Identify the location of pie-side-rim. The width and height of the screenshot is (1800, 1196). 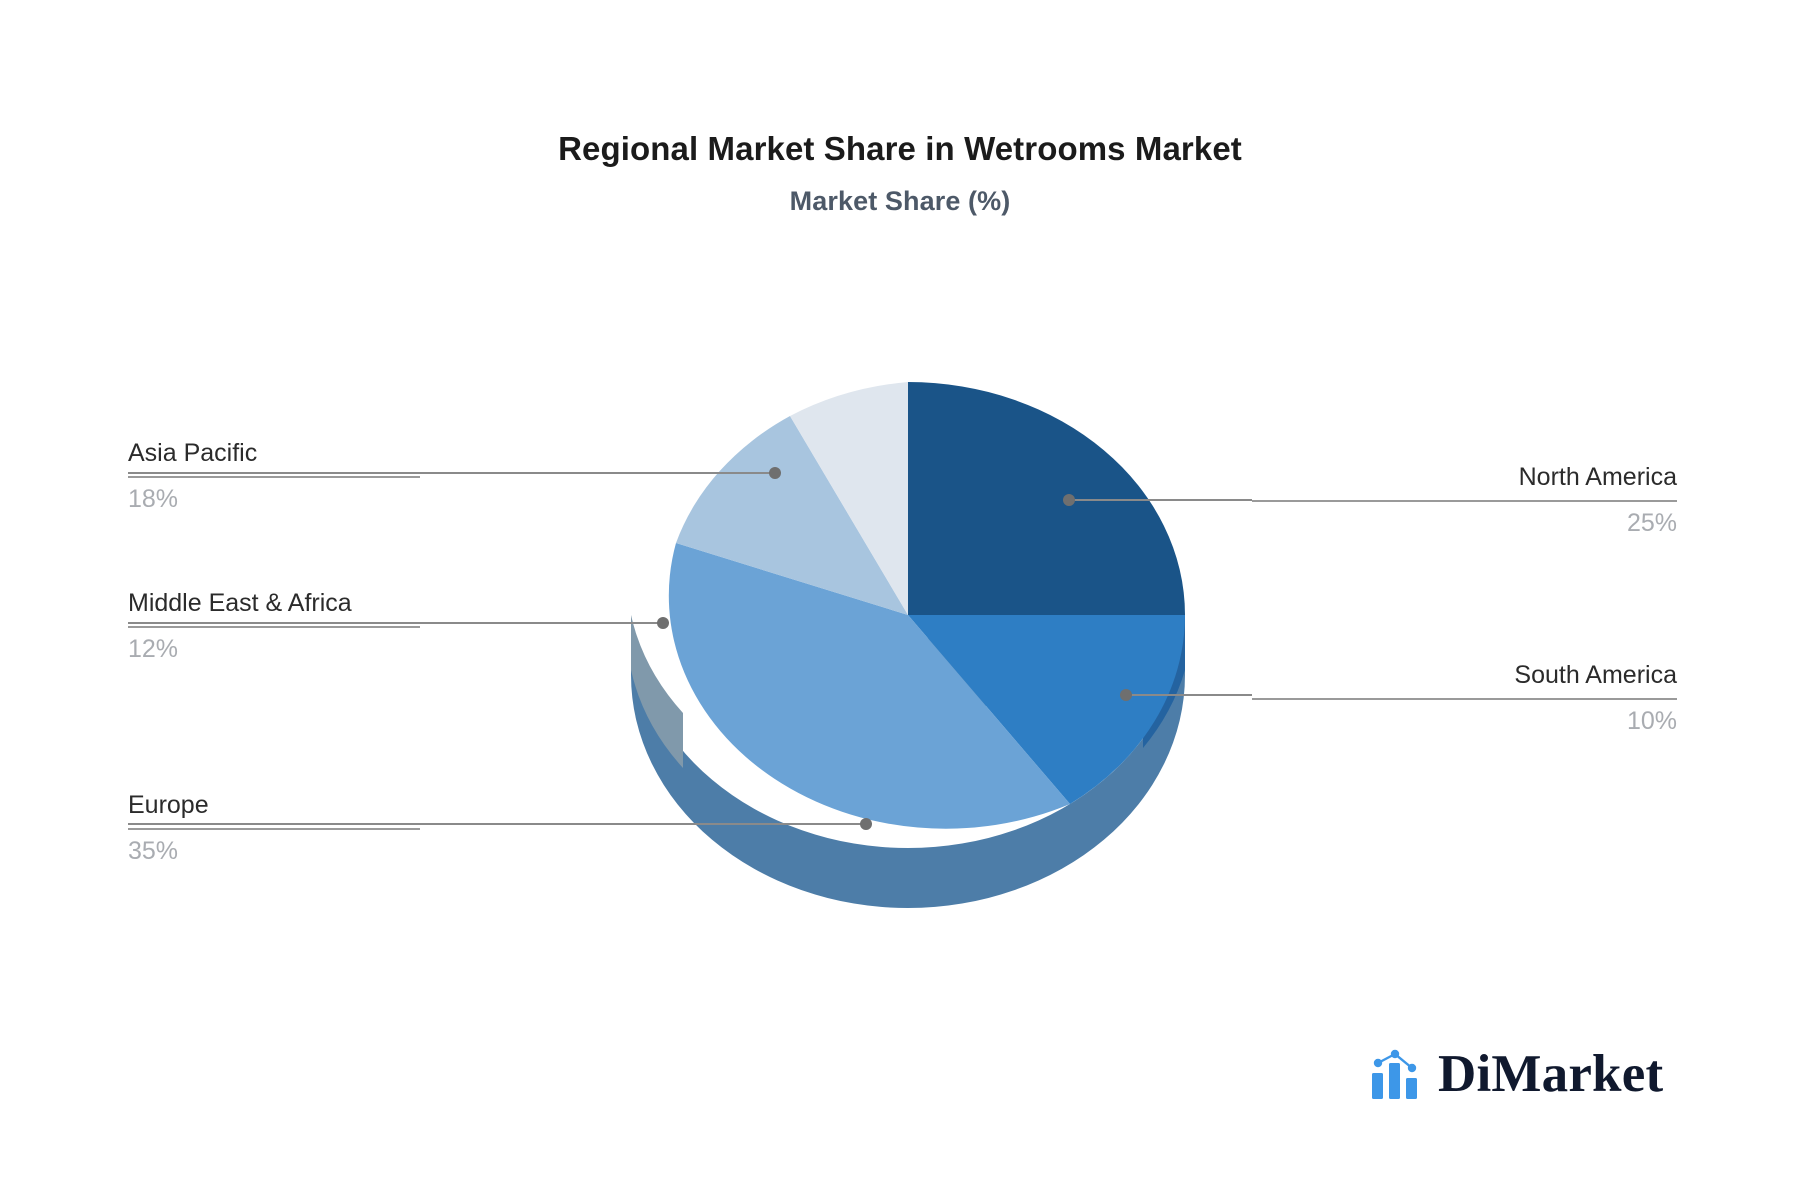
(908, 761).